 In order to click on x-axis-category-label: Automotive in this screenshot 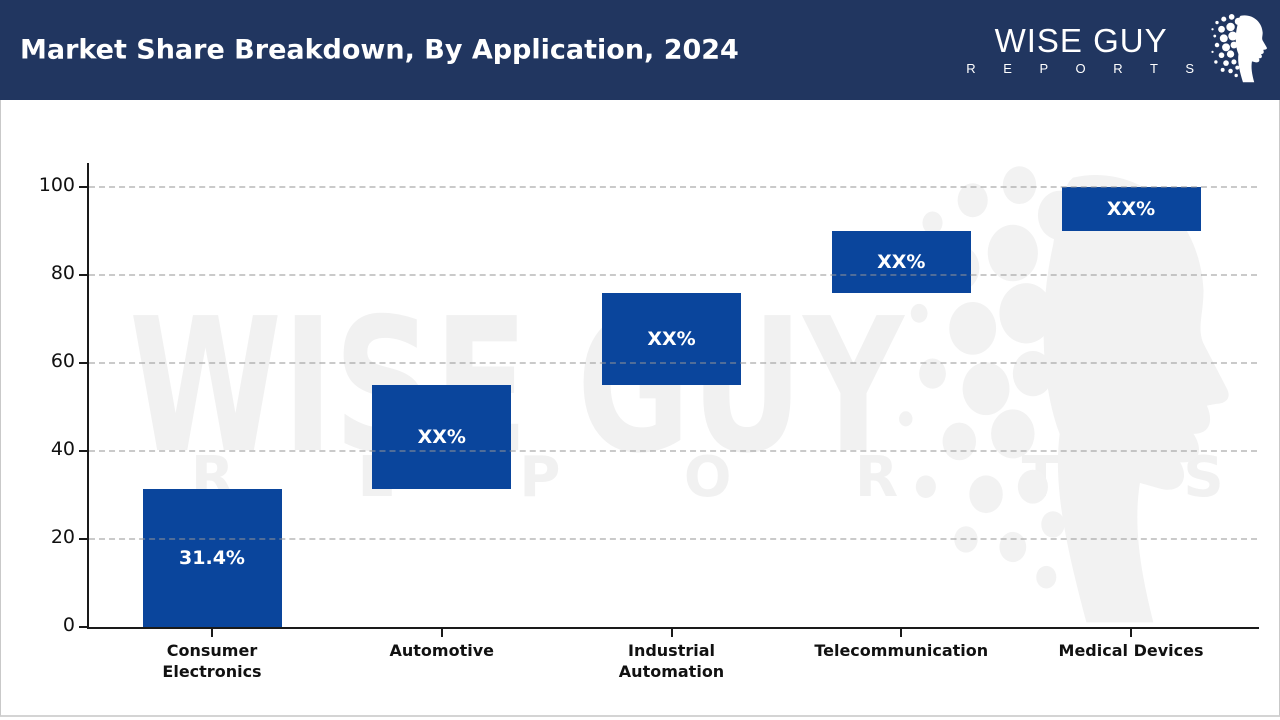, I will do `click(442, 650)`.